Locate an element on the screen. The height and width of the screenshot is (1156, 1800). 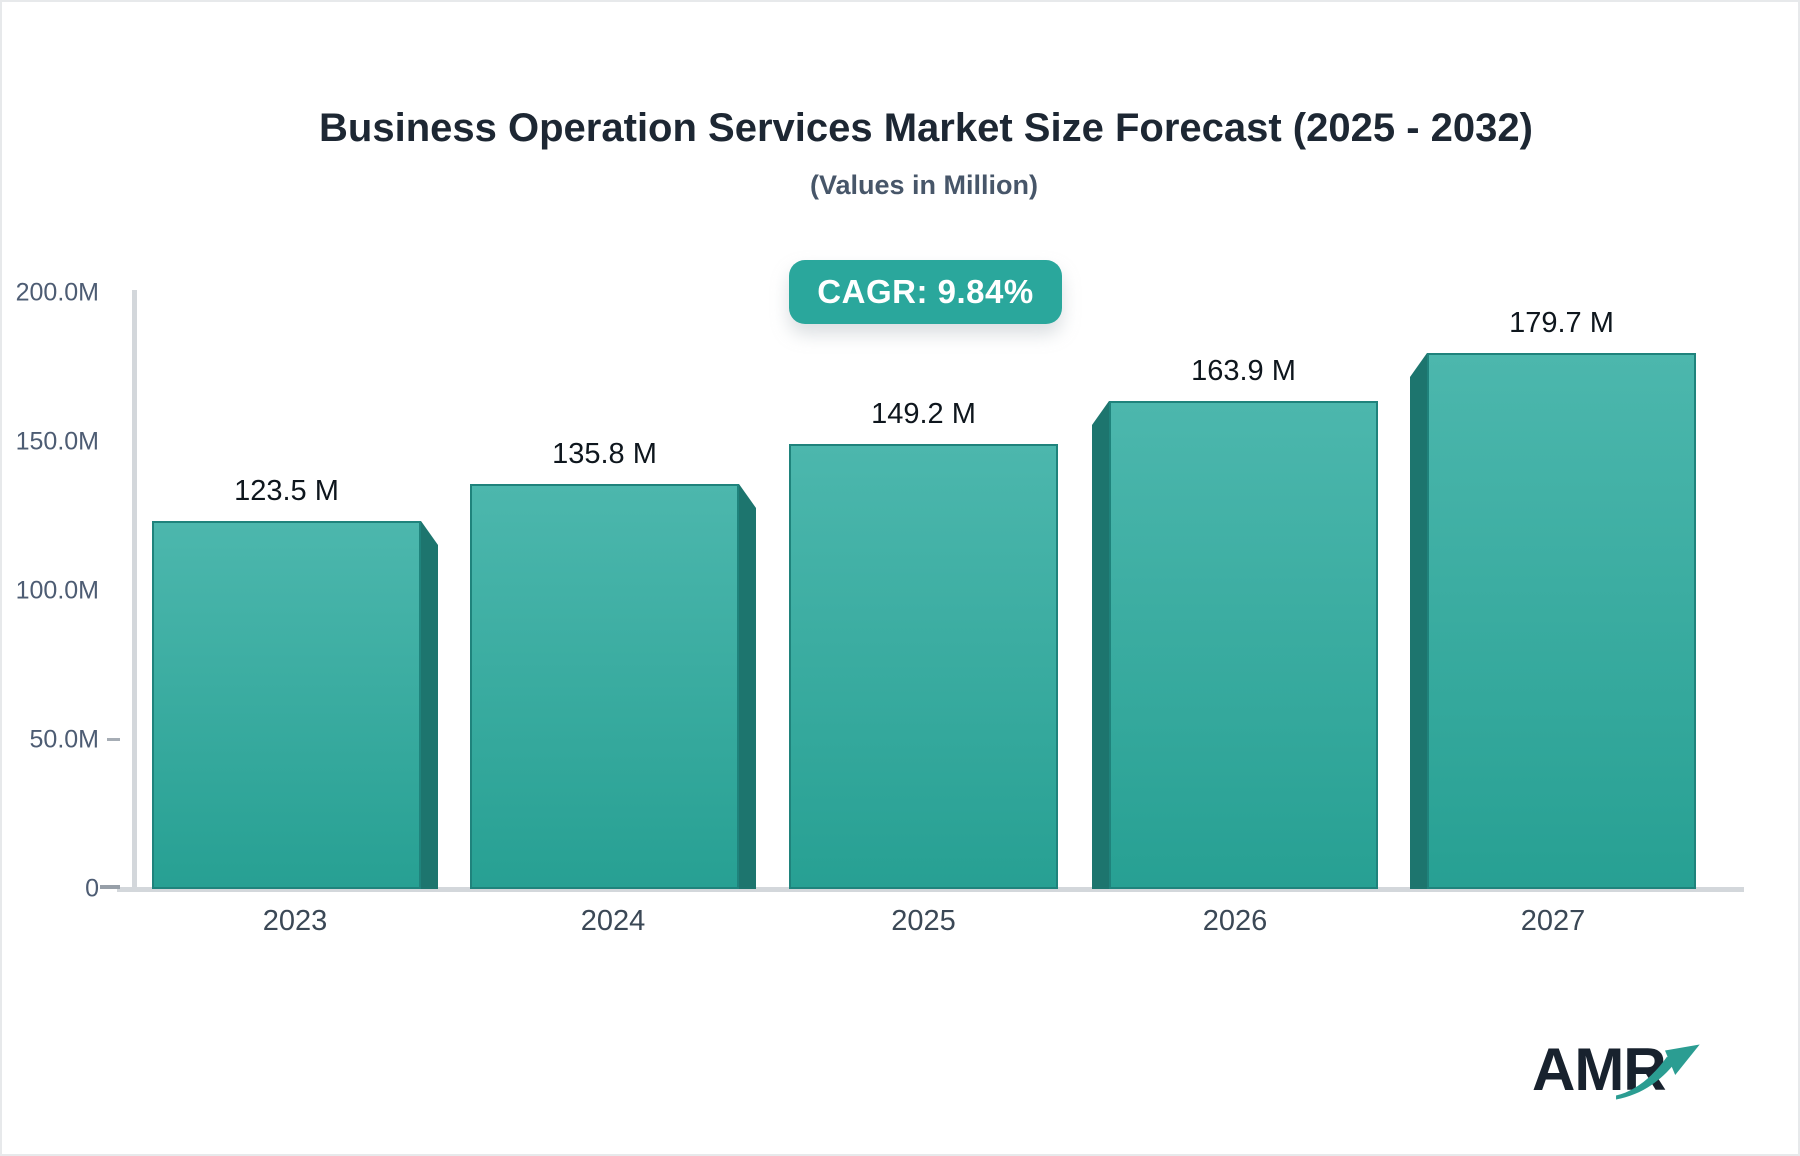
bar-value-label: 123.5 M is located at coordinates (286, 491).